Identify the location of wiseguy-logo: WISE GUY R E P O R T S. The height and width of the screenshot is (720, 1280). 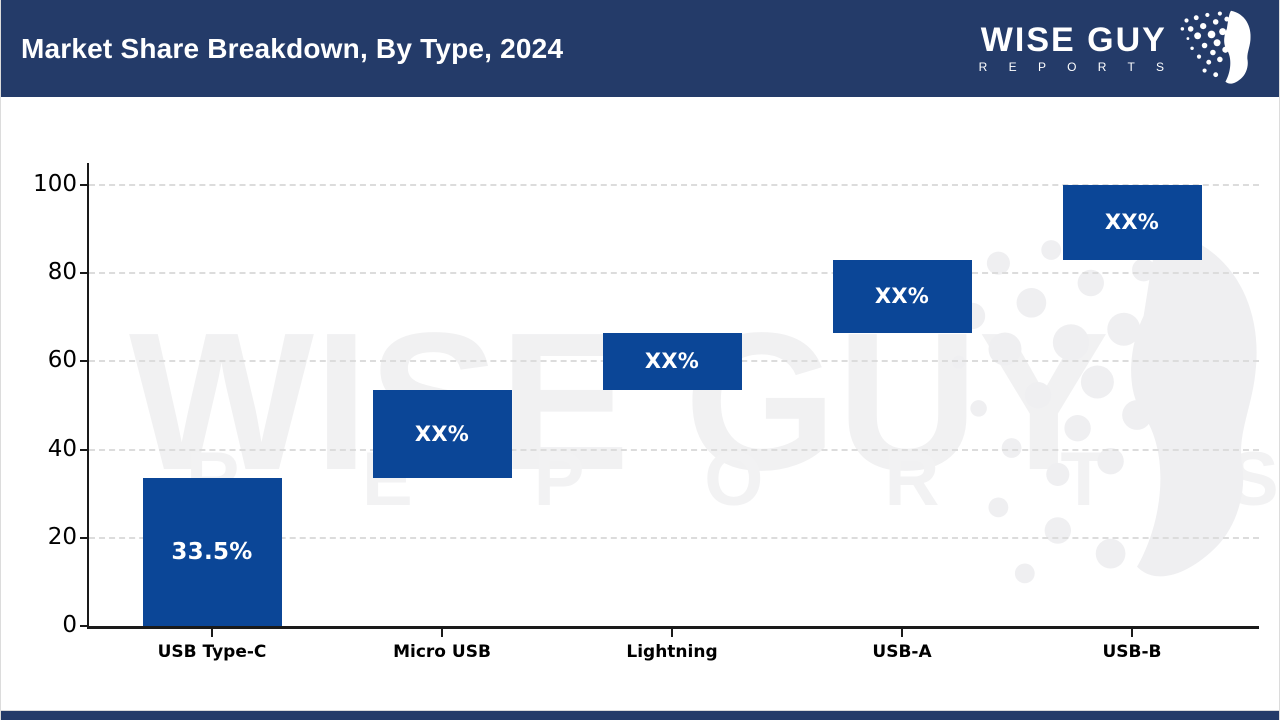
(1127, 49).